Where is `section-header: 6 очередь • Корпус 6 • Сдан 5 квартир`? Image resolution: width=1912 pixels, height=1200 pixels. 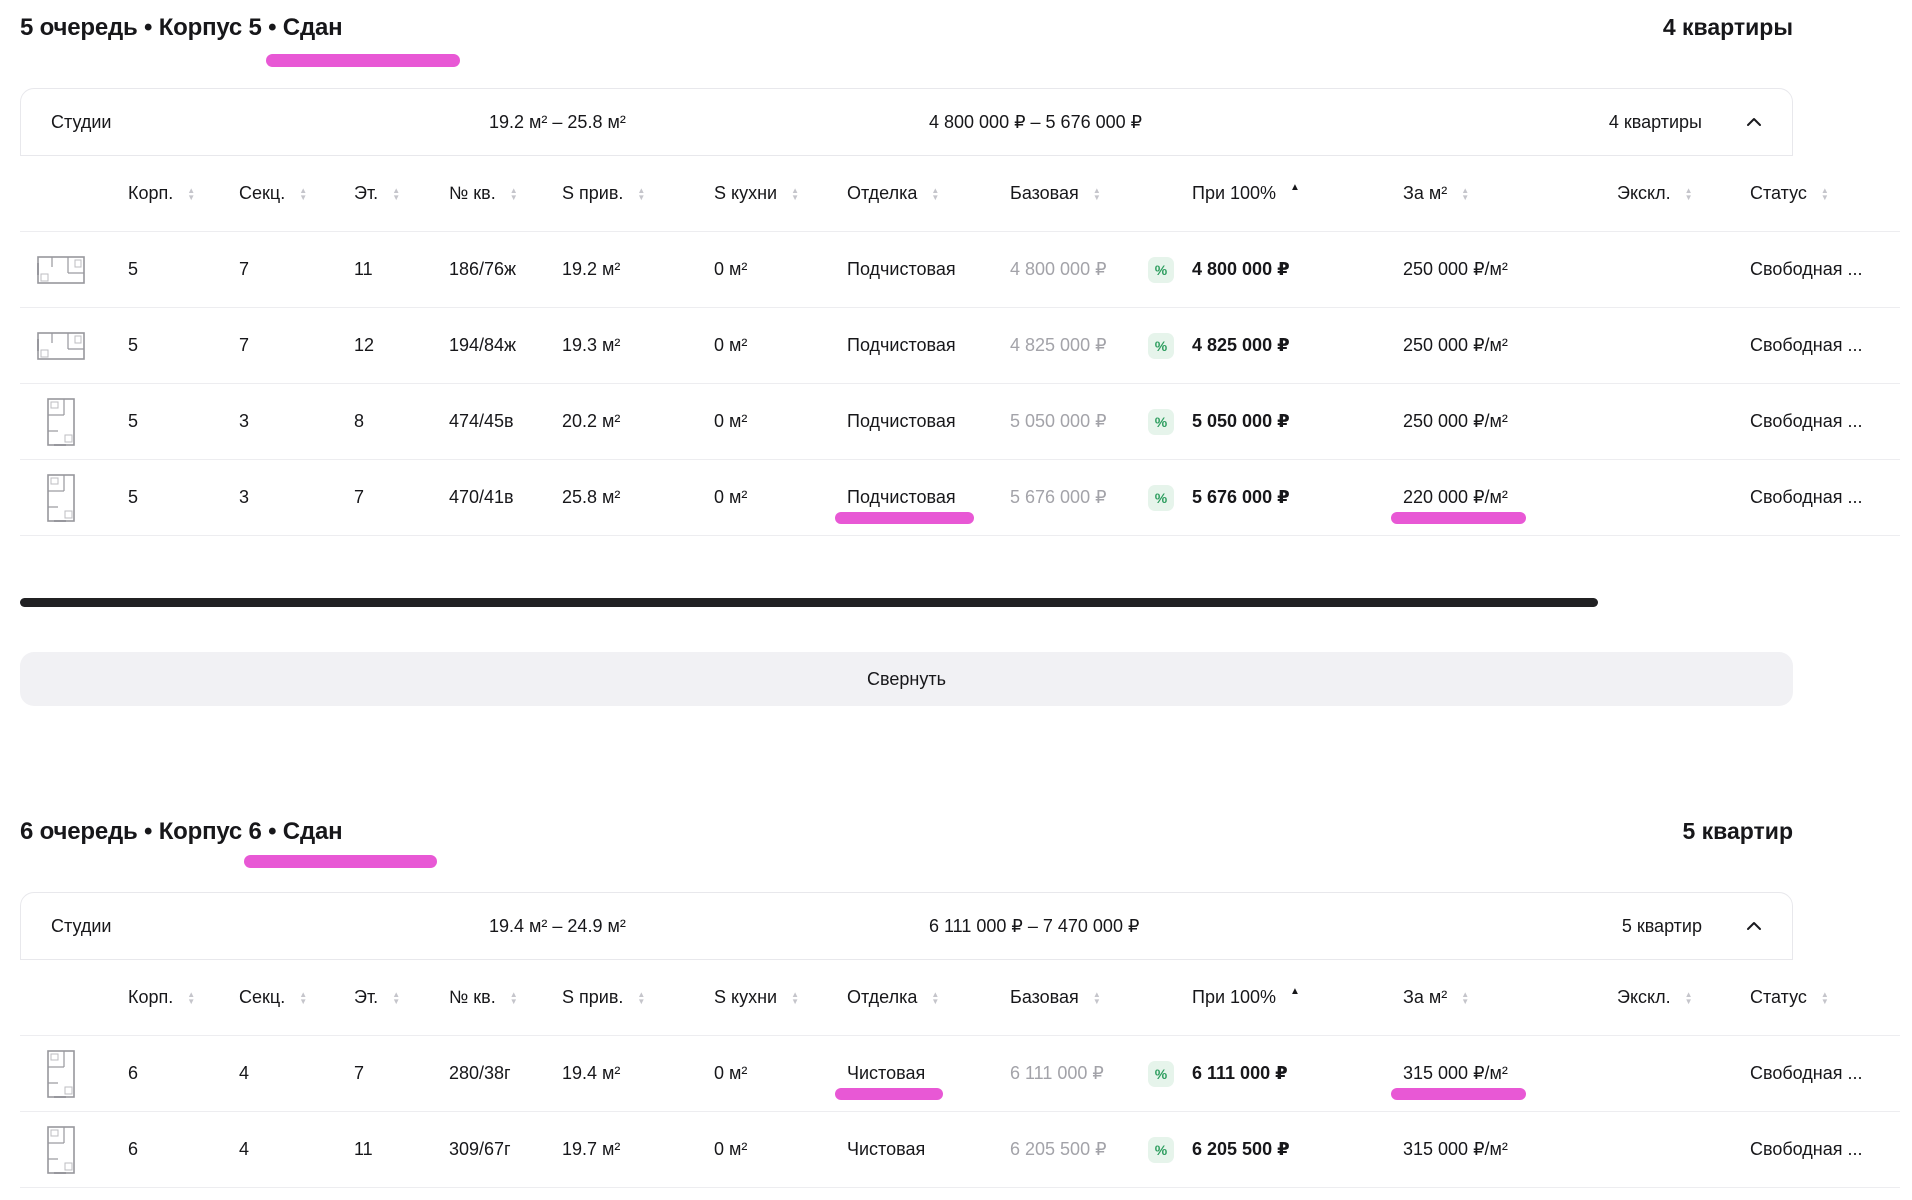
section-header: 6 очередь • Корпус 6 • Сдан 5 квартир is located at coordinates (906, 843).